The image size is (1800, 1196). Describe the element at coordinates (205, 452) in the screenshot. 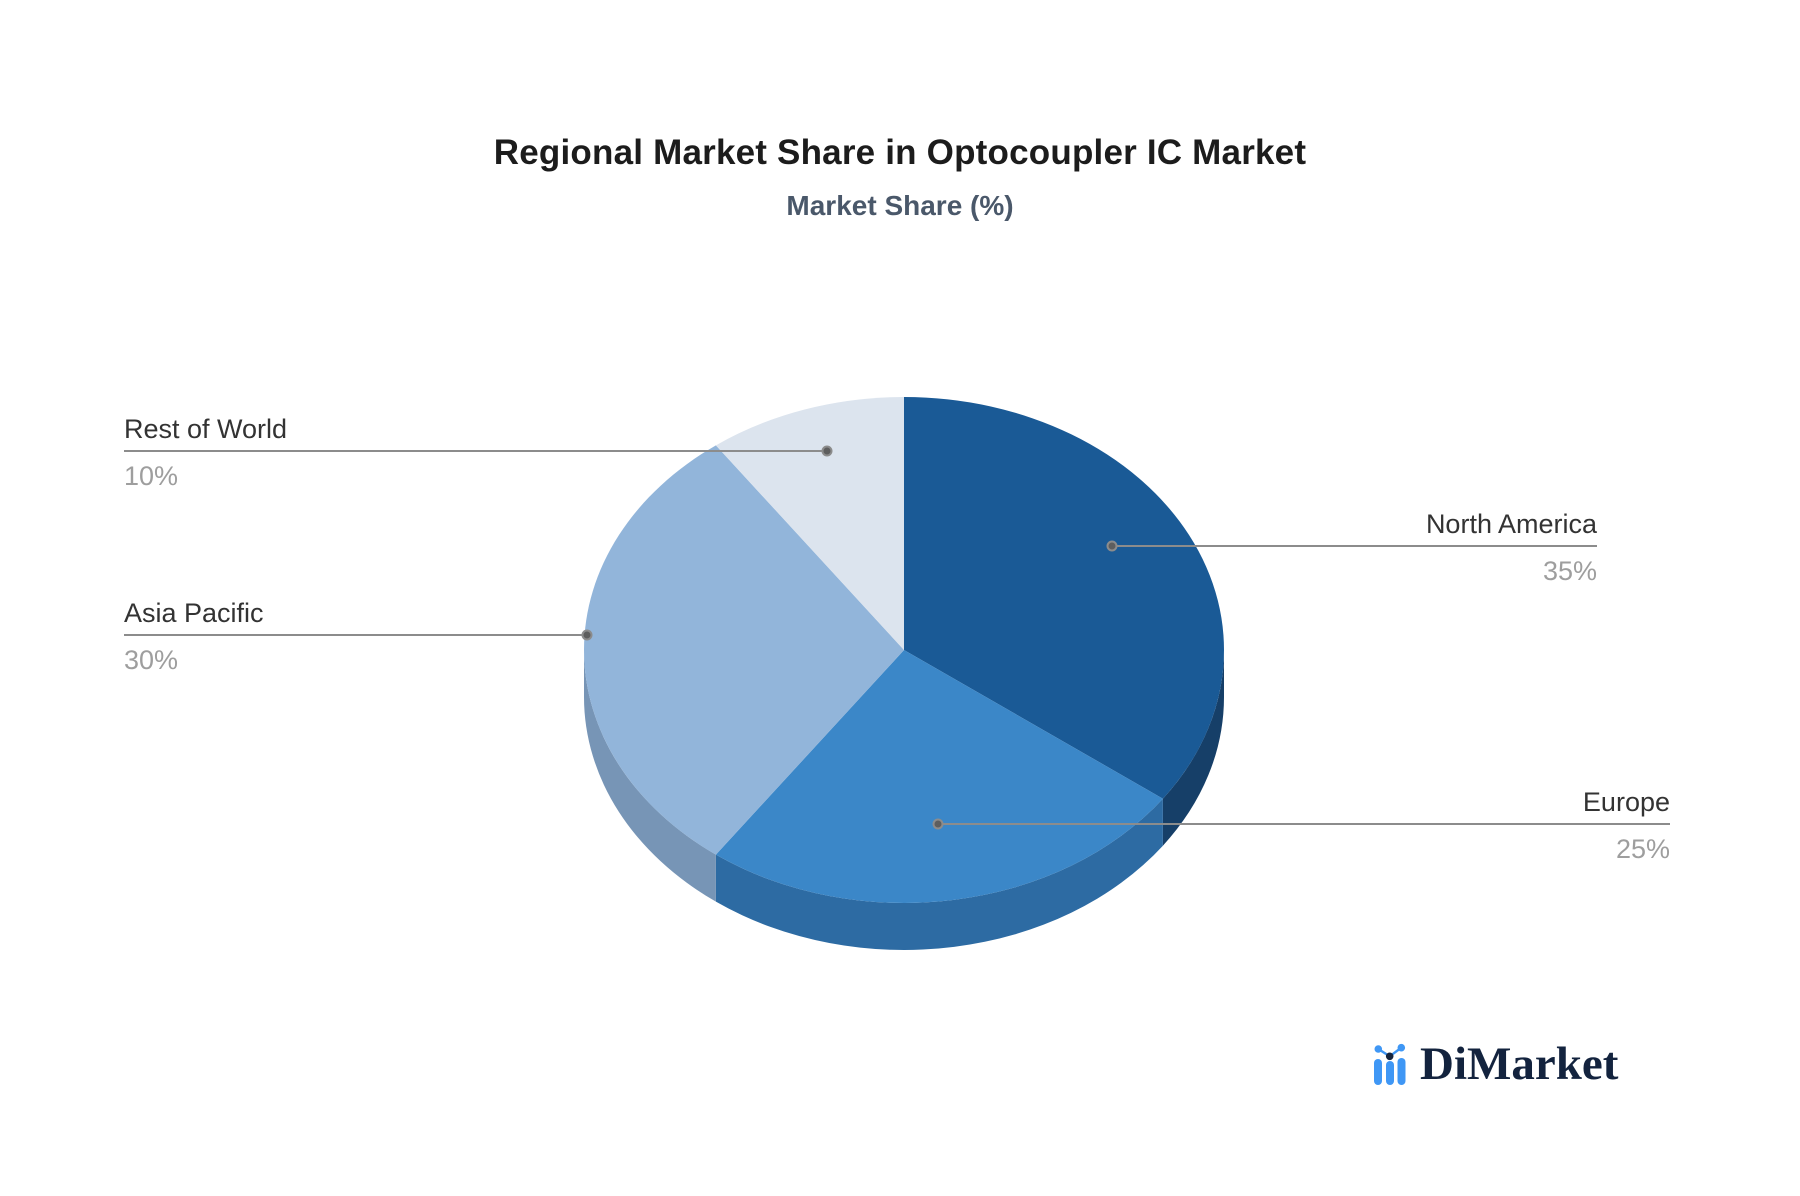

I see `slice-label-rest-of-world: Rest of World 10%` at that location.